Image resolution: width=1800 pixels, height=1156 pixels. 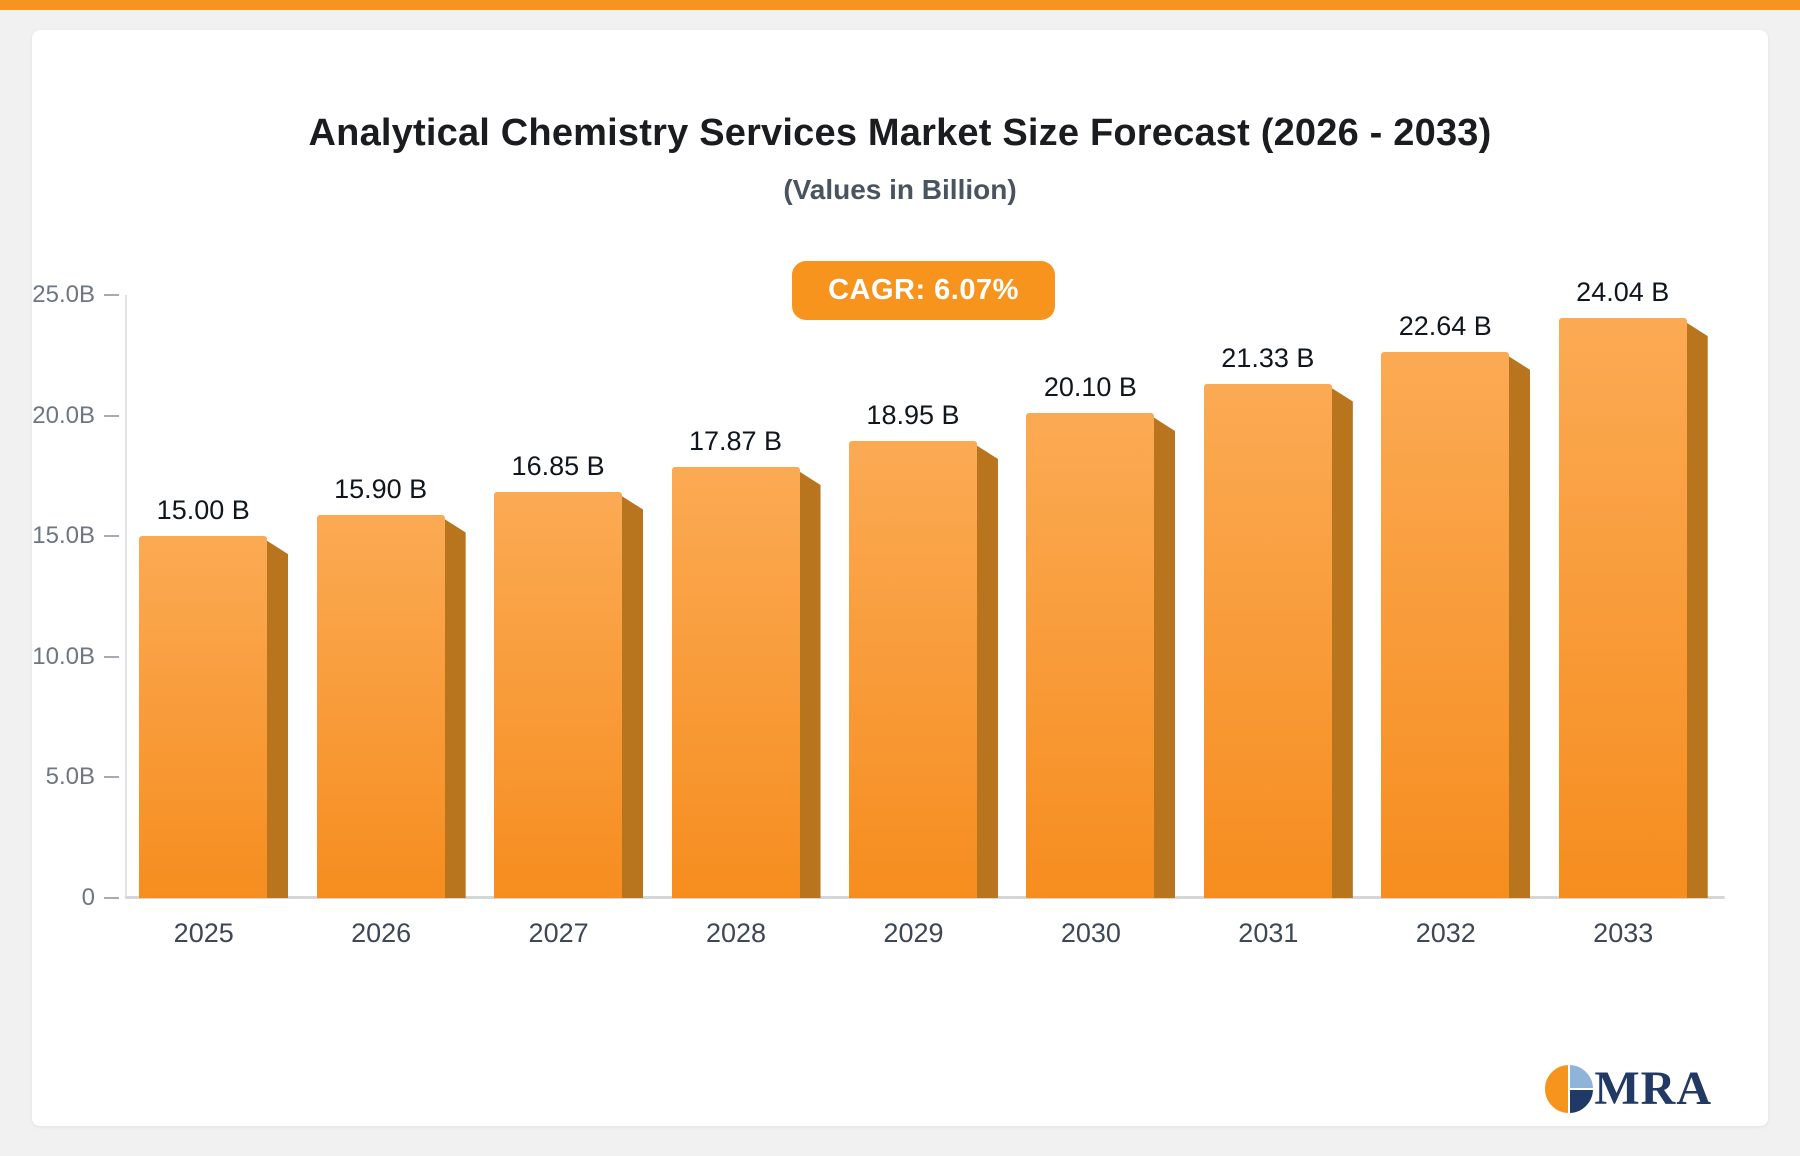 I want to click on chart-subtitle: (Values in Billion), so click(x=900, y=189).